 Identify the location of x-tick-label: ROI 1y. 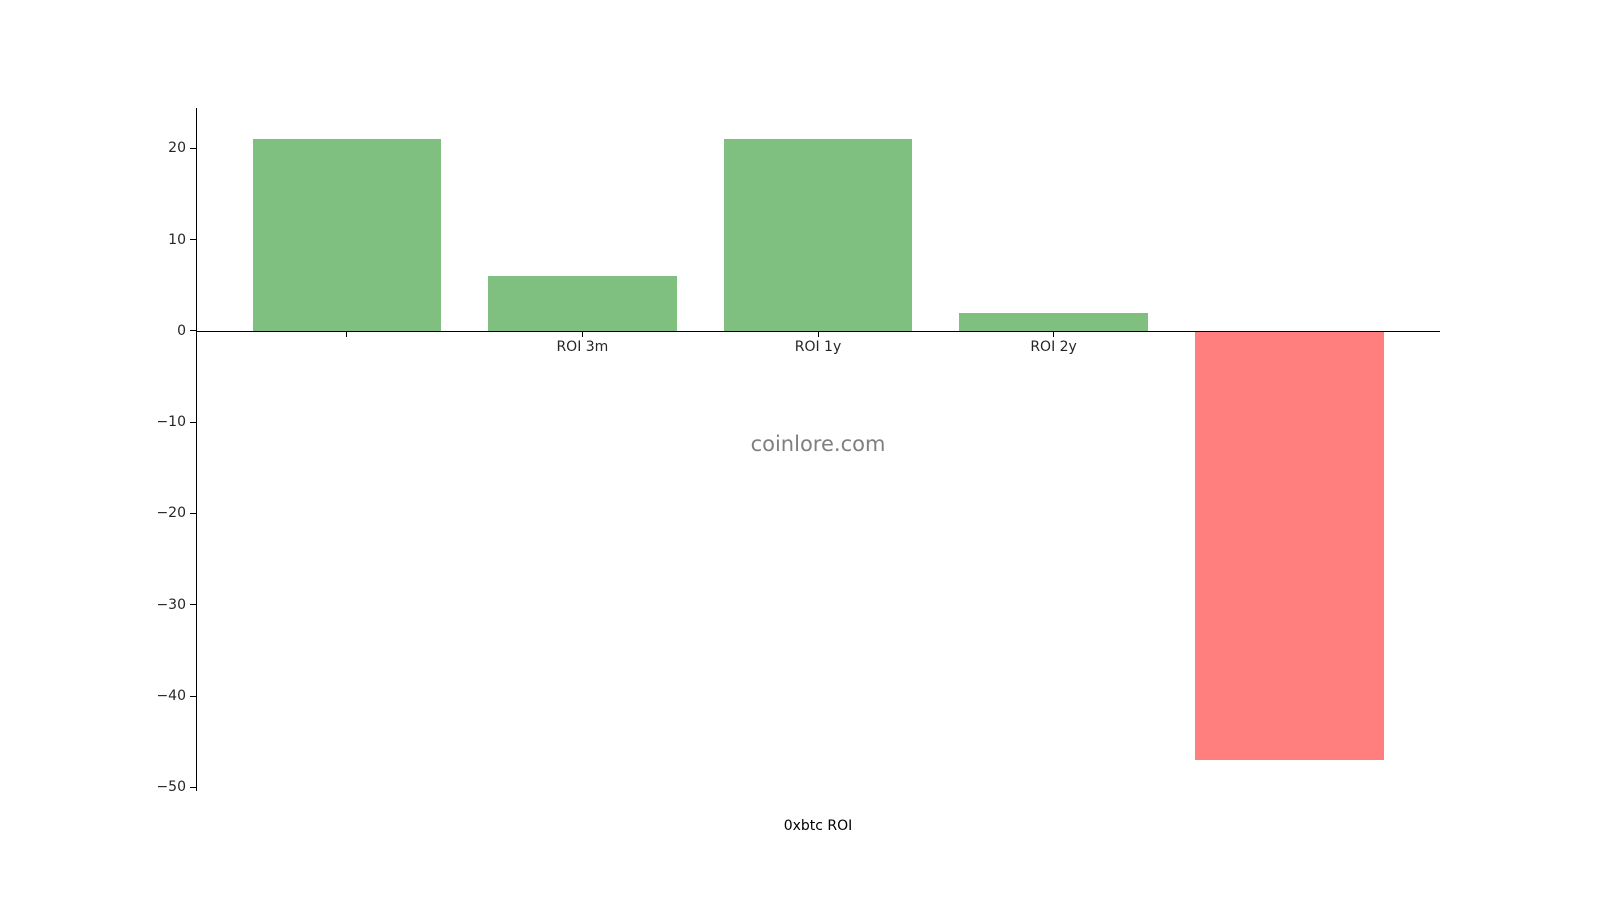
(818, 346).